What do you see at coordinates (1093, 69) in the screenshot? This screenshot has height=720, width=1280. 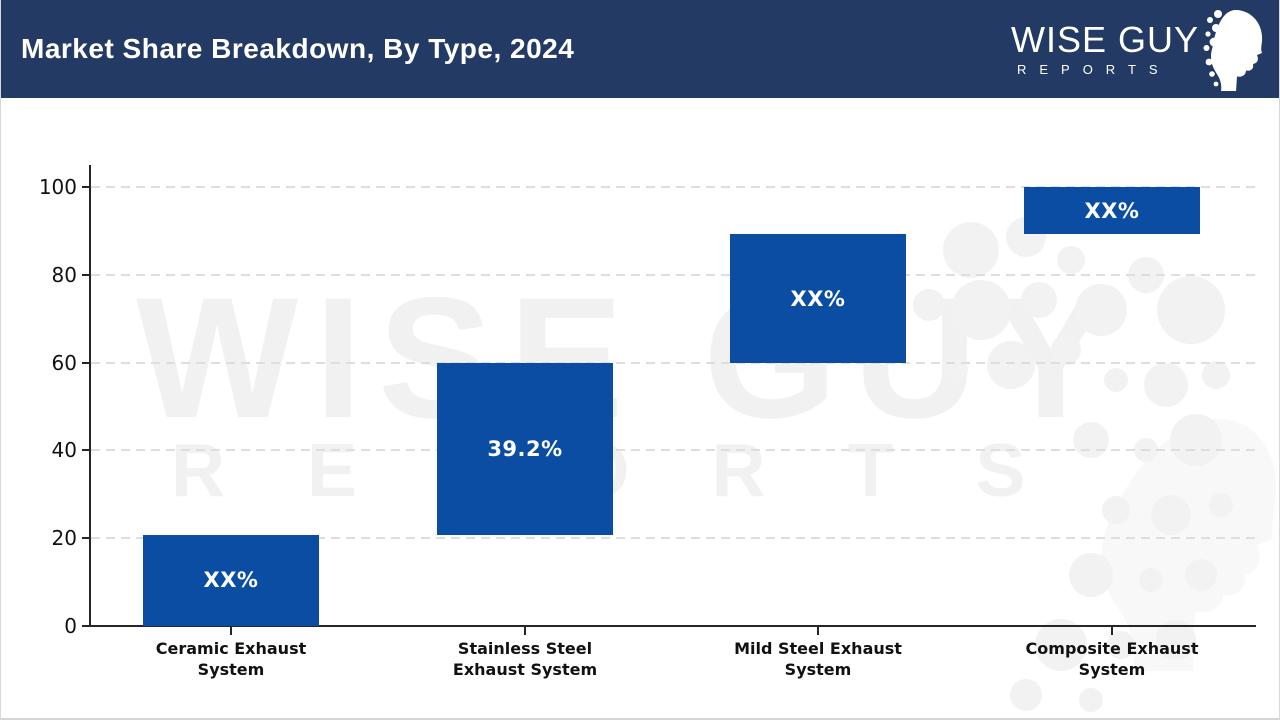 I see `logo-subtext: REPORTS` at bounding box center [1093, 69].